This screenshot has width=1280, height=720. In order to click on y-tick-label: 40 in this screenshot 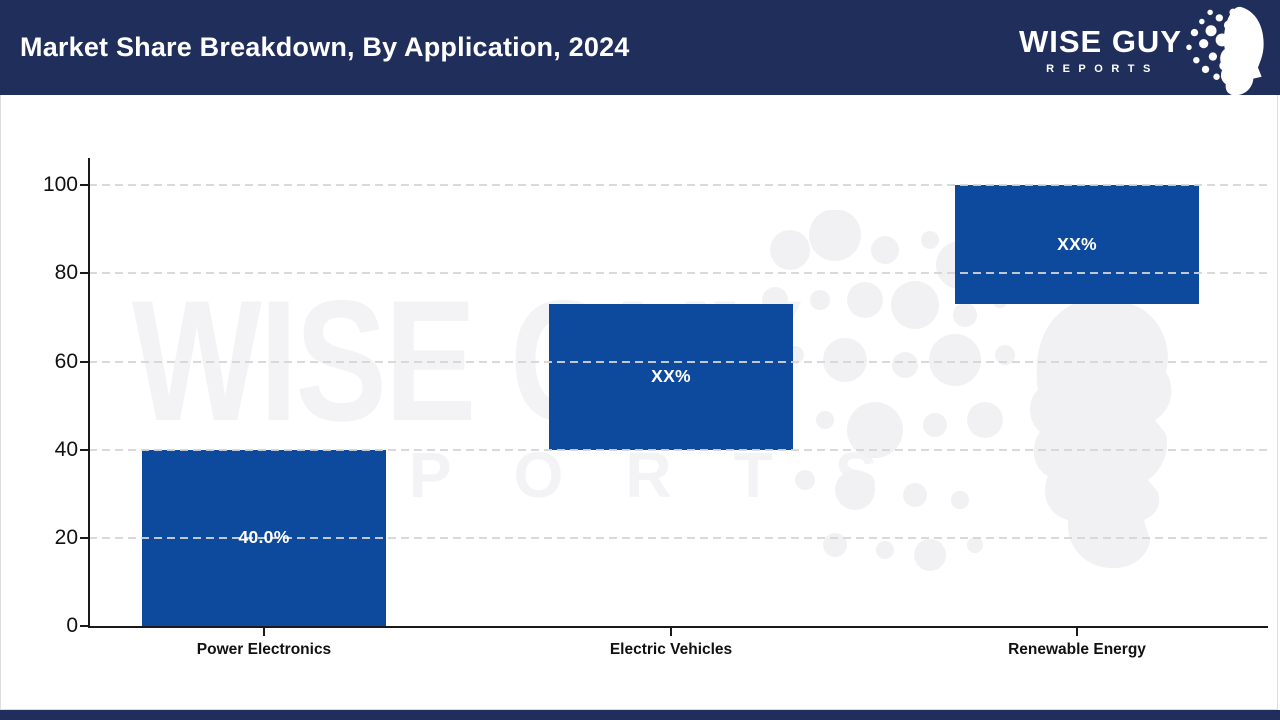, I will do `click(66, 449)`.